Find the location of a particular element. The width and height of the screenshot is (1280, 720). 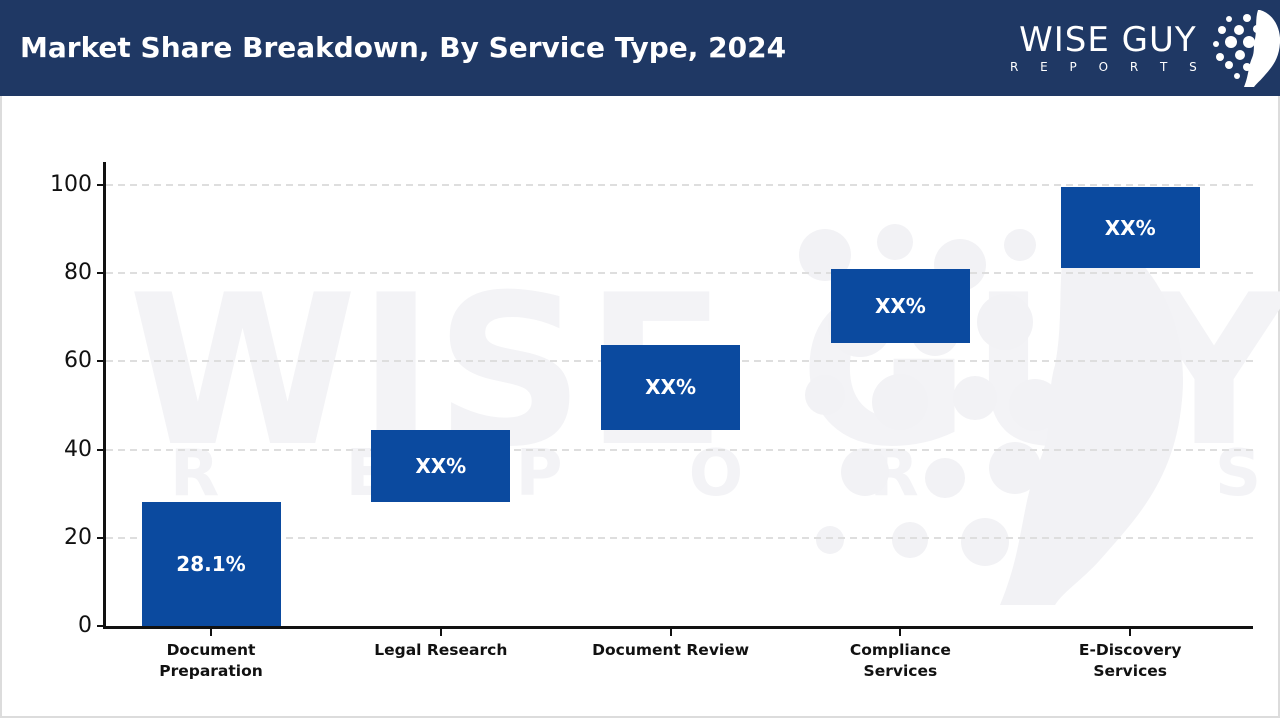

category-label-1: Document Preparation is located at coordinates (211, 660).